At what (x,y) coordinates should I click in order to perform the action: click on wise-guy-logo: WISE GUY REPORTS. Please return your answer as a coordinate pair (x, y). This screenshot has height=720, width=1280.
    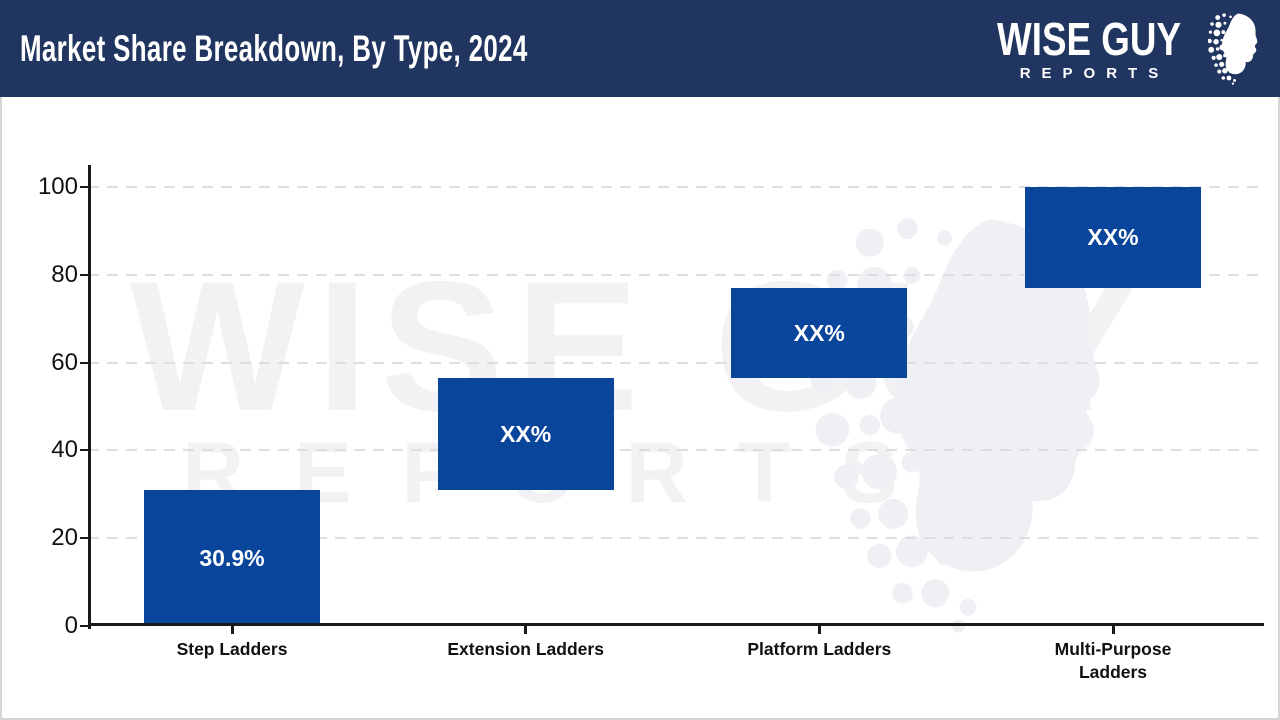
    Looking at the image, I should click on (1120, 49).